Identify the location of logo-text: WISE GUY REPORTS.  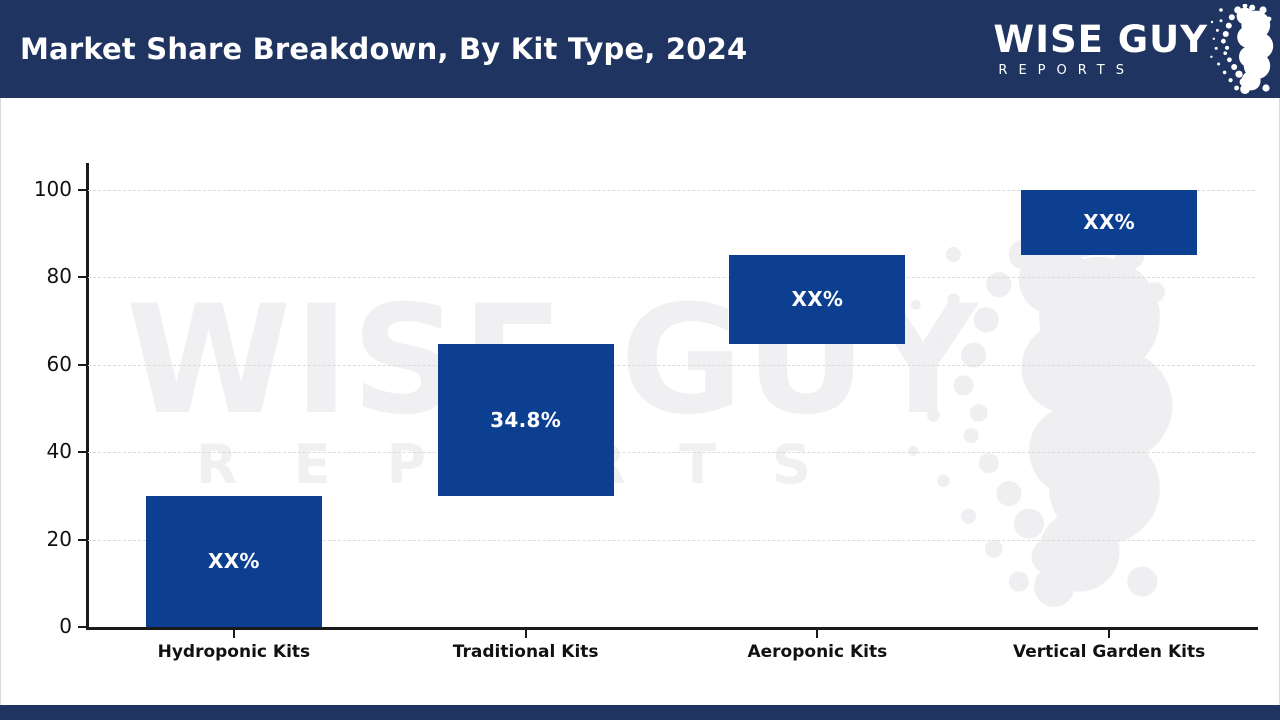
(1100, 49).